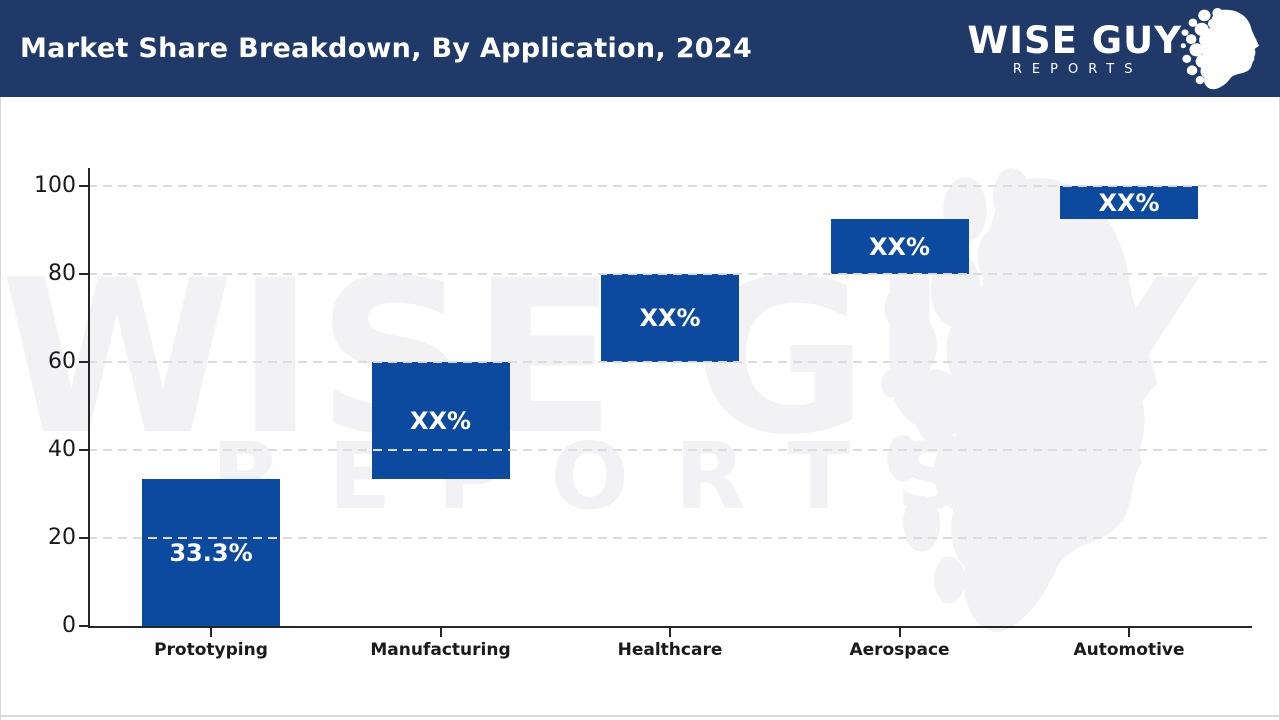  What do you see at coordinates (89, 398) in the screenshot?
I see `y-axis-line` at bounding box center [89, 398].